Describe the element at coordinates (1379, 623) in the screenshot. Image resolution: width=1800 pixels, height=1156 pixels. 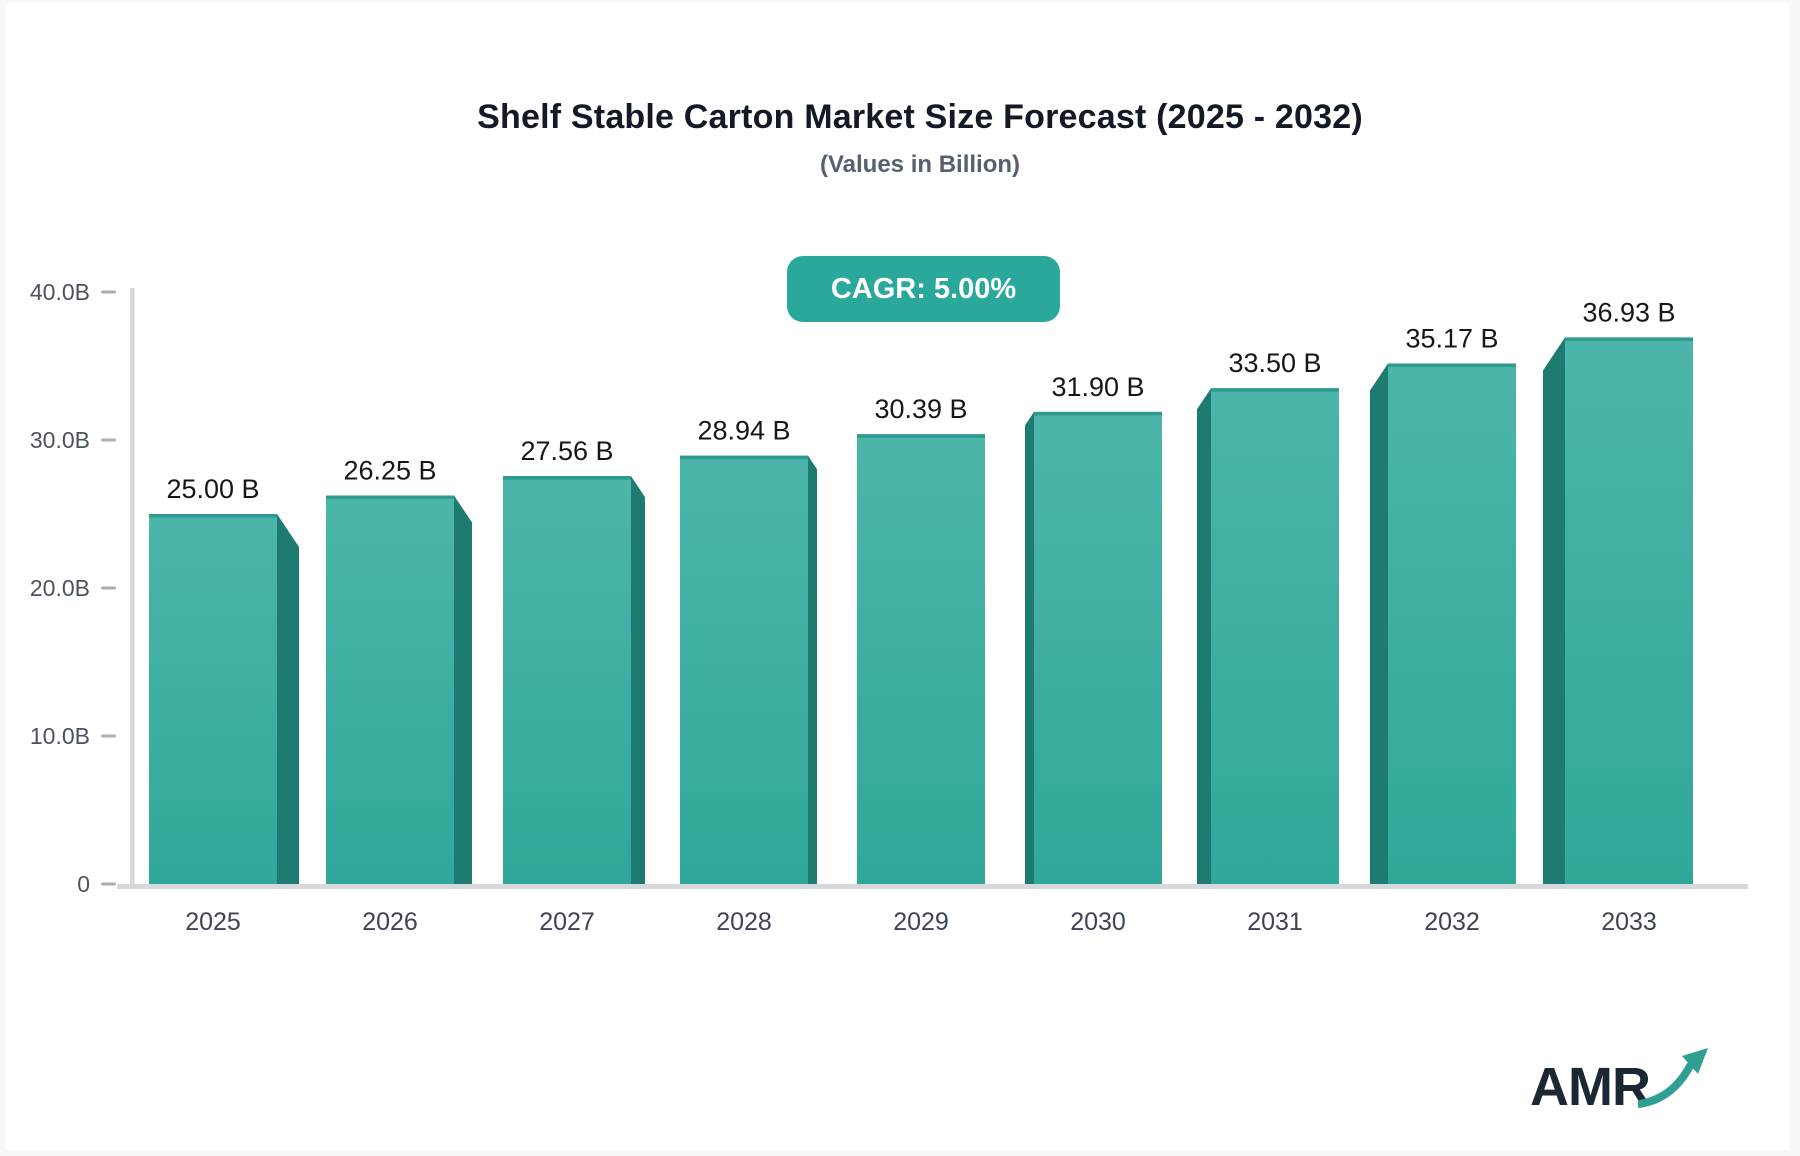
I see `bar-side-2032` at that location.